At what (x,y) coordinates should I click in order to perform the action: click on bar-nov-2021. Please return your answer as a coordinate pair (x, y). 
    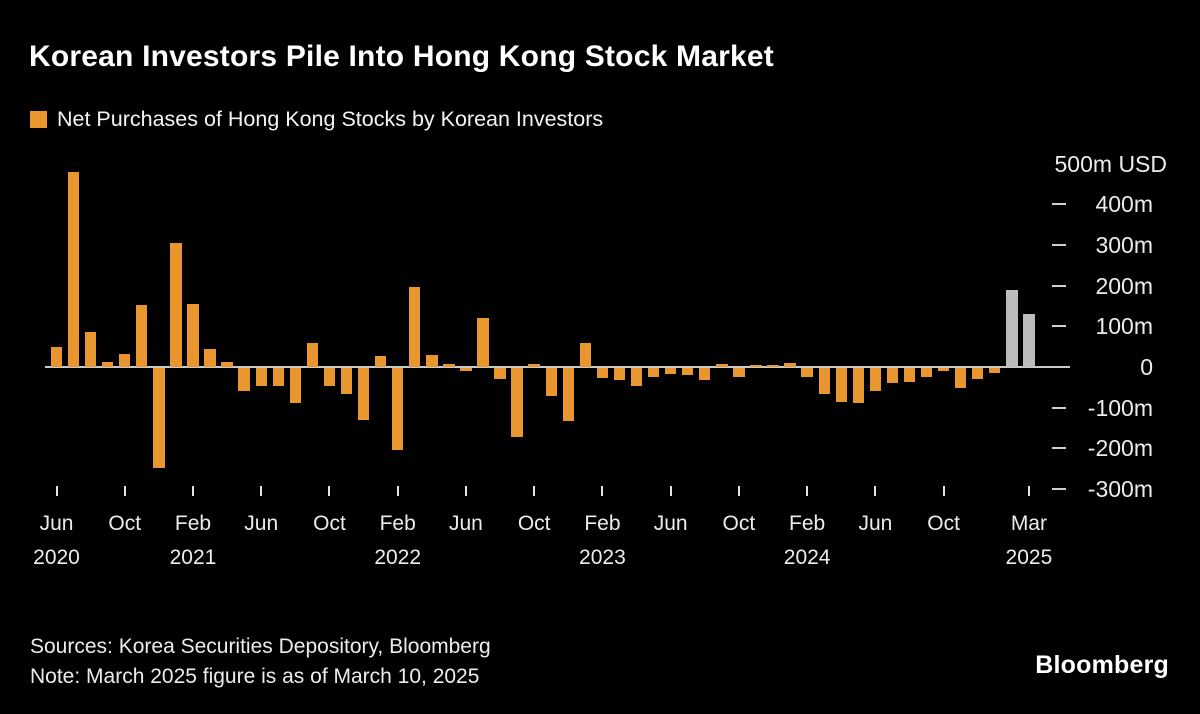
    Looking at the image, I should click on (346, 381).